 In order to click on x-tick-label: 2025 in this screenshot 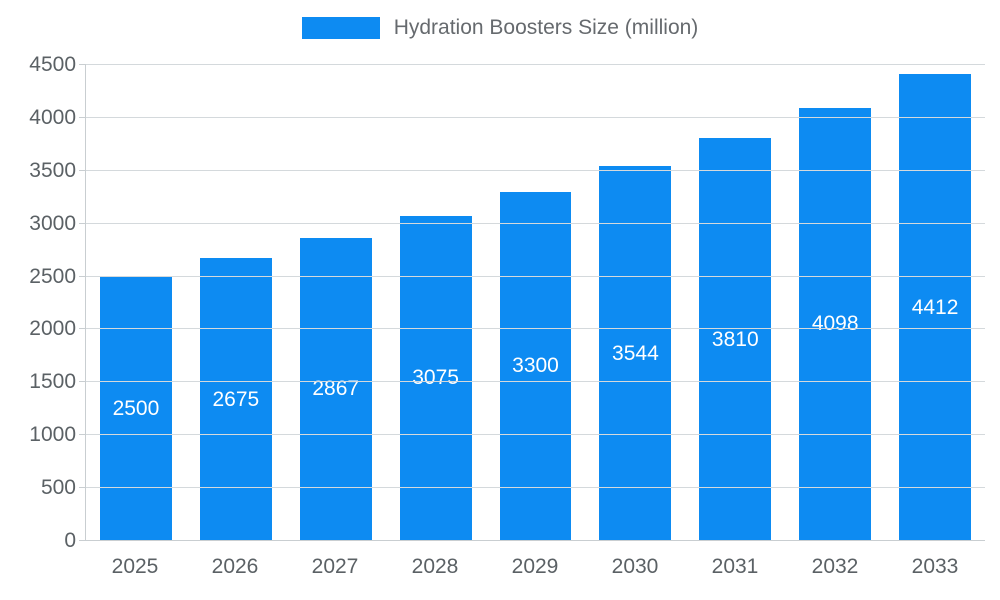, I will do `click(135, 566)`.